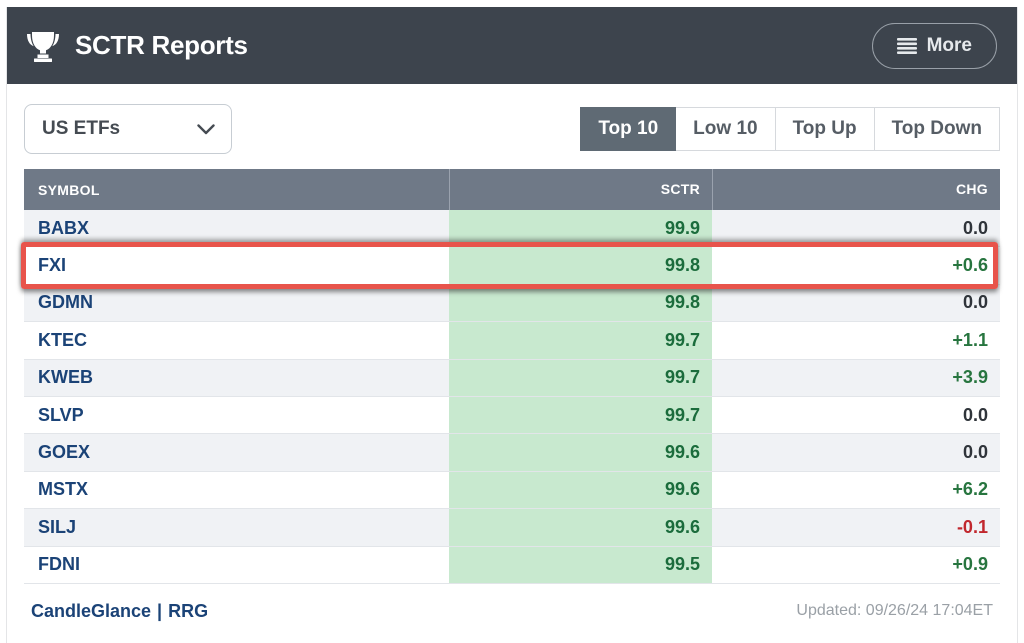  Describe the element at coordinates (856, 189) in the screenshot. I see `column-header-chg: CHG` at that location.